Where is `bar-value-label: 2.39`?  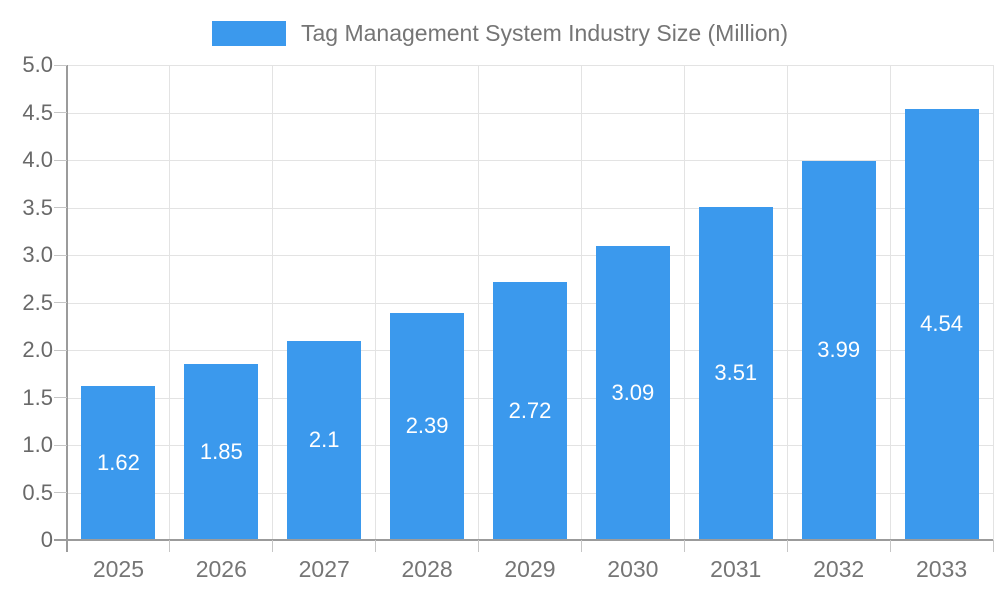 bar-value-label: 2.39 is located at coordinates (427, 426).